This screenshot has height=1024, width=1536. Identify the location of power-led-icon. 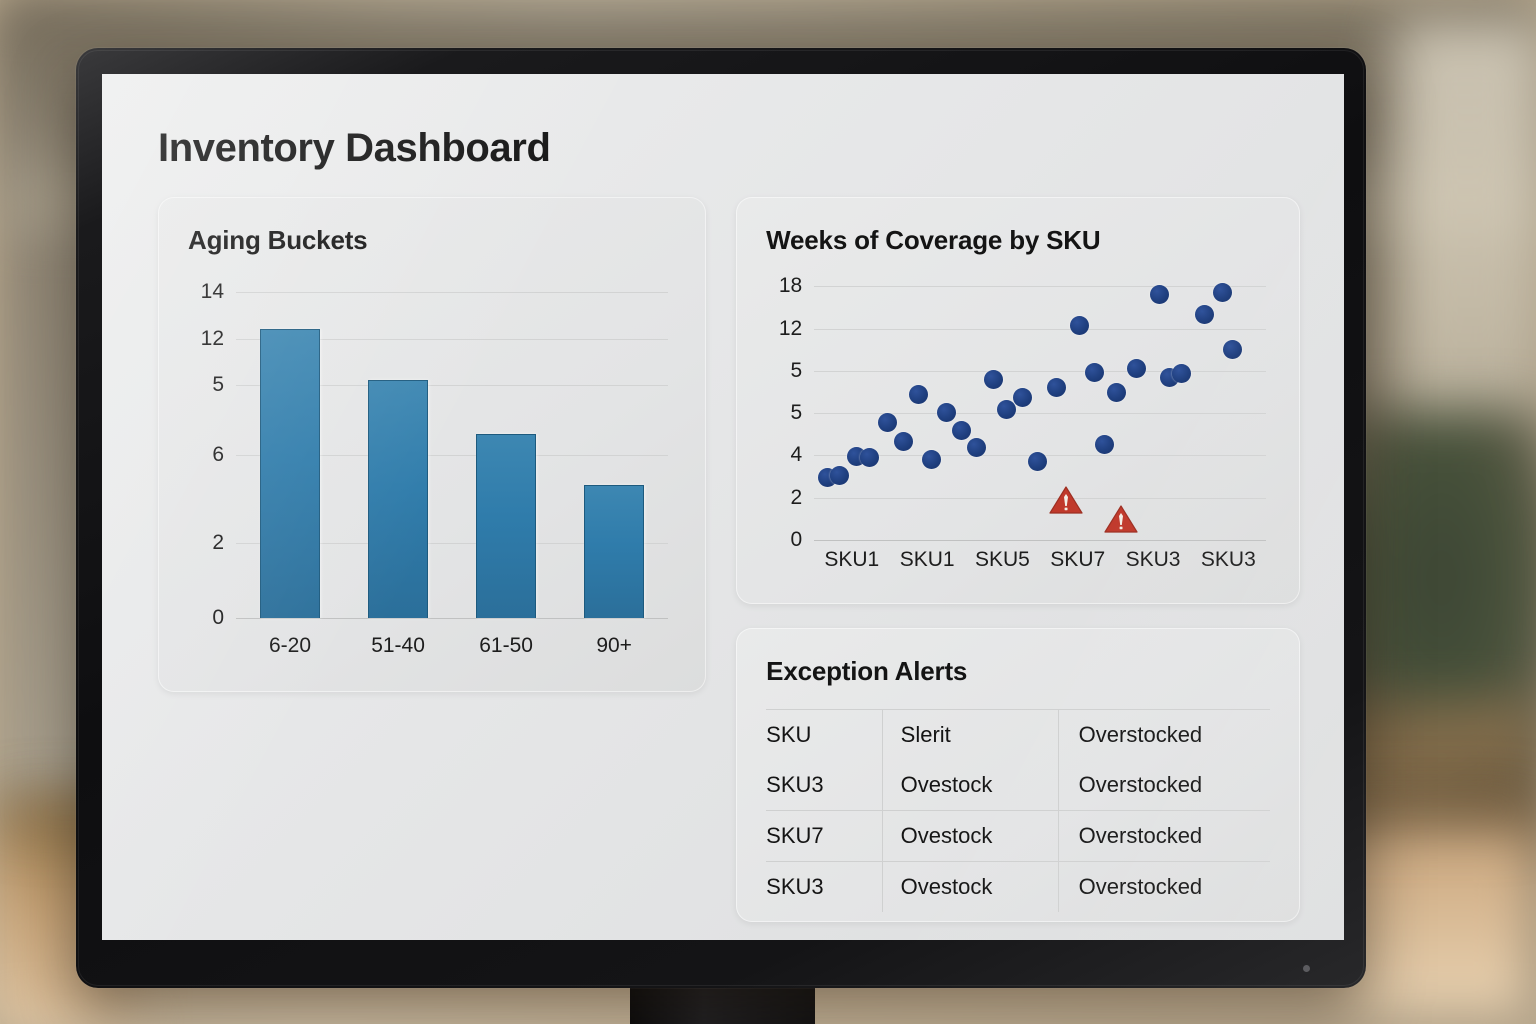
(1306, 968).